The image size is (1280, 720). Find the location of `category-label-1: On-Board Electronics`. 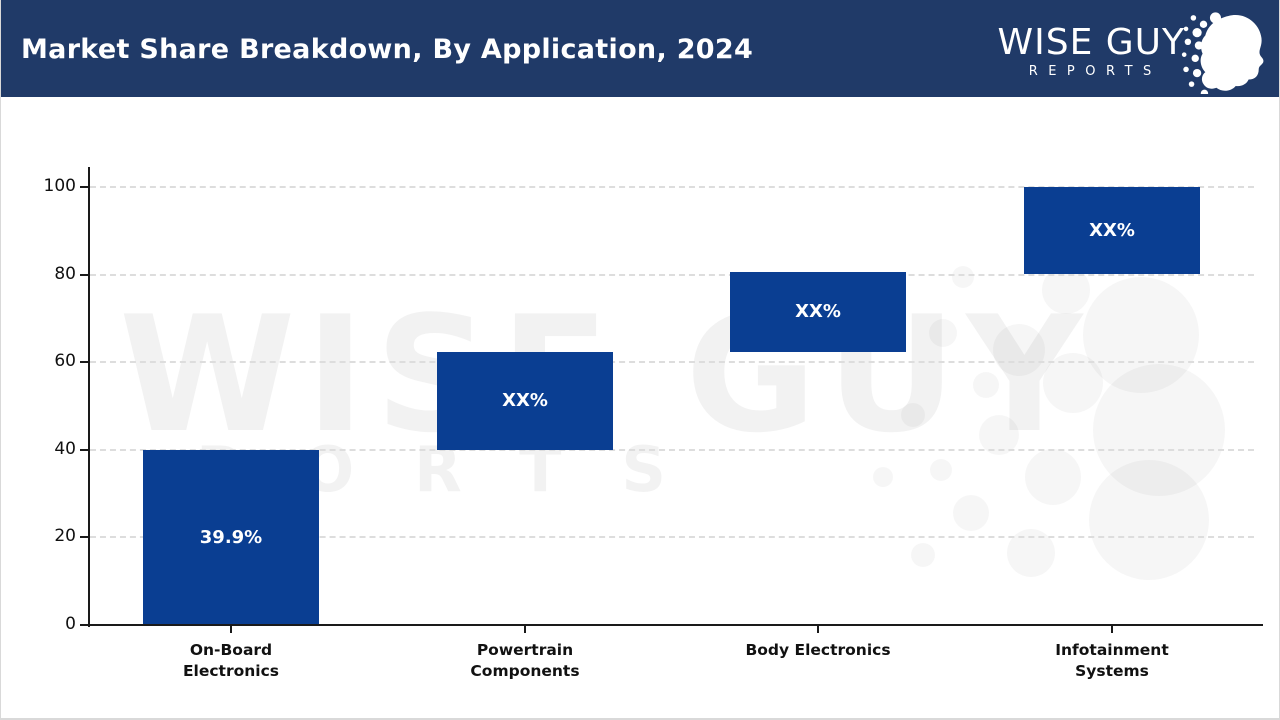

category-label-1: On-Board Electronics is located at coordinates (231, 660).